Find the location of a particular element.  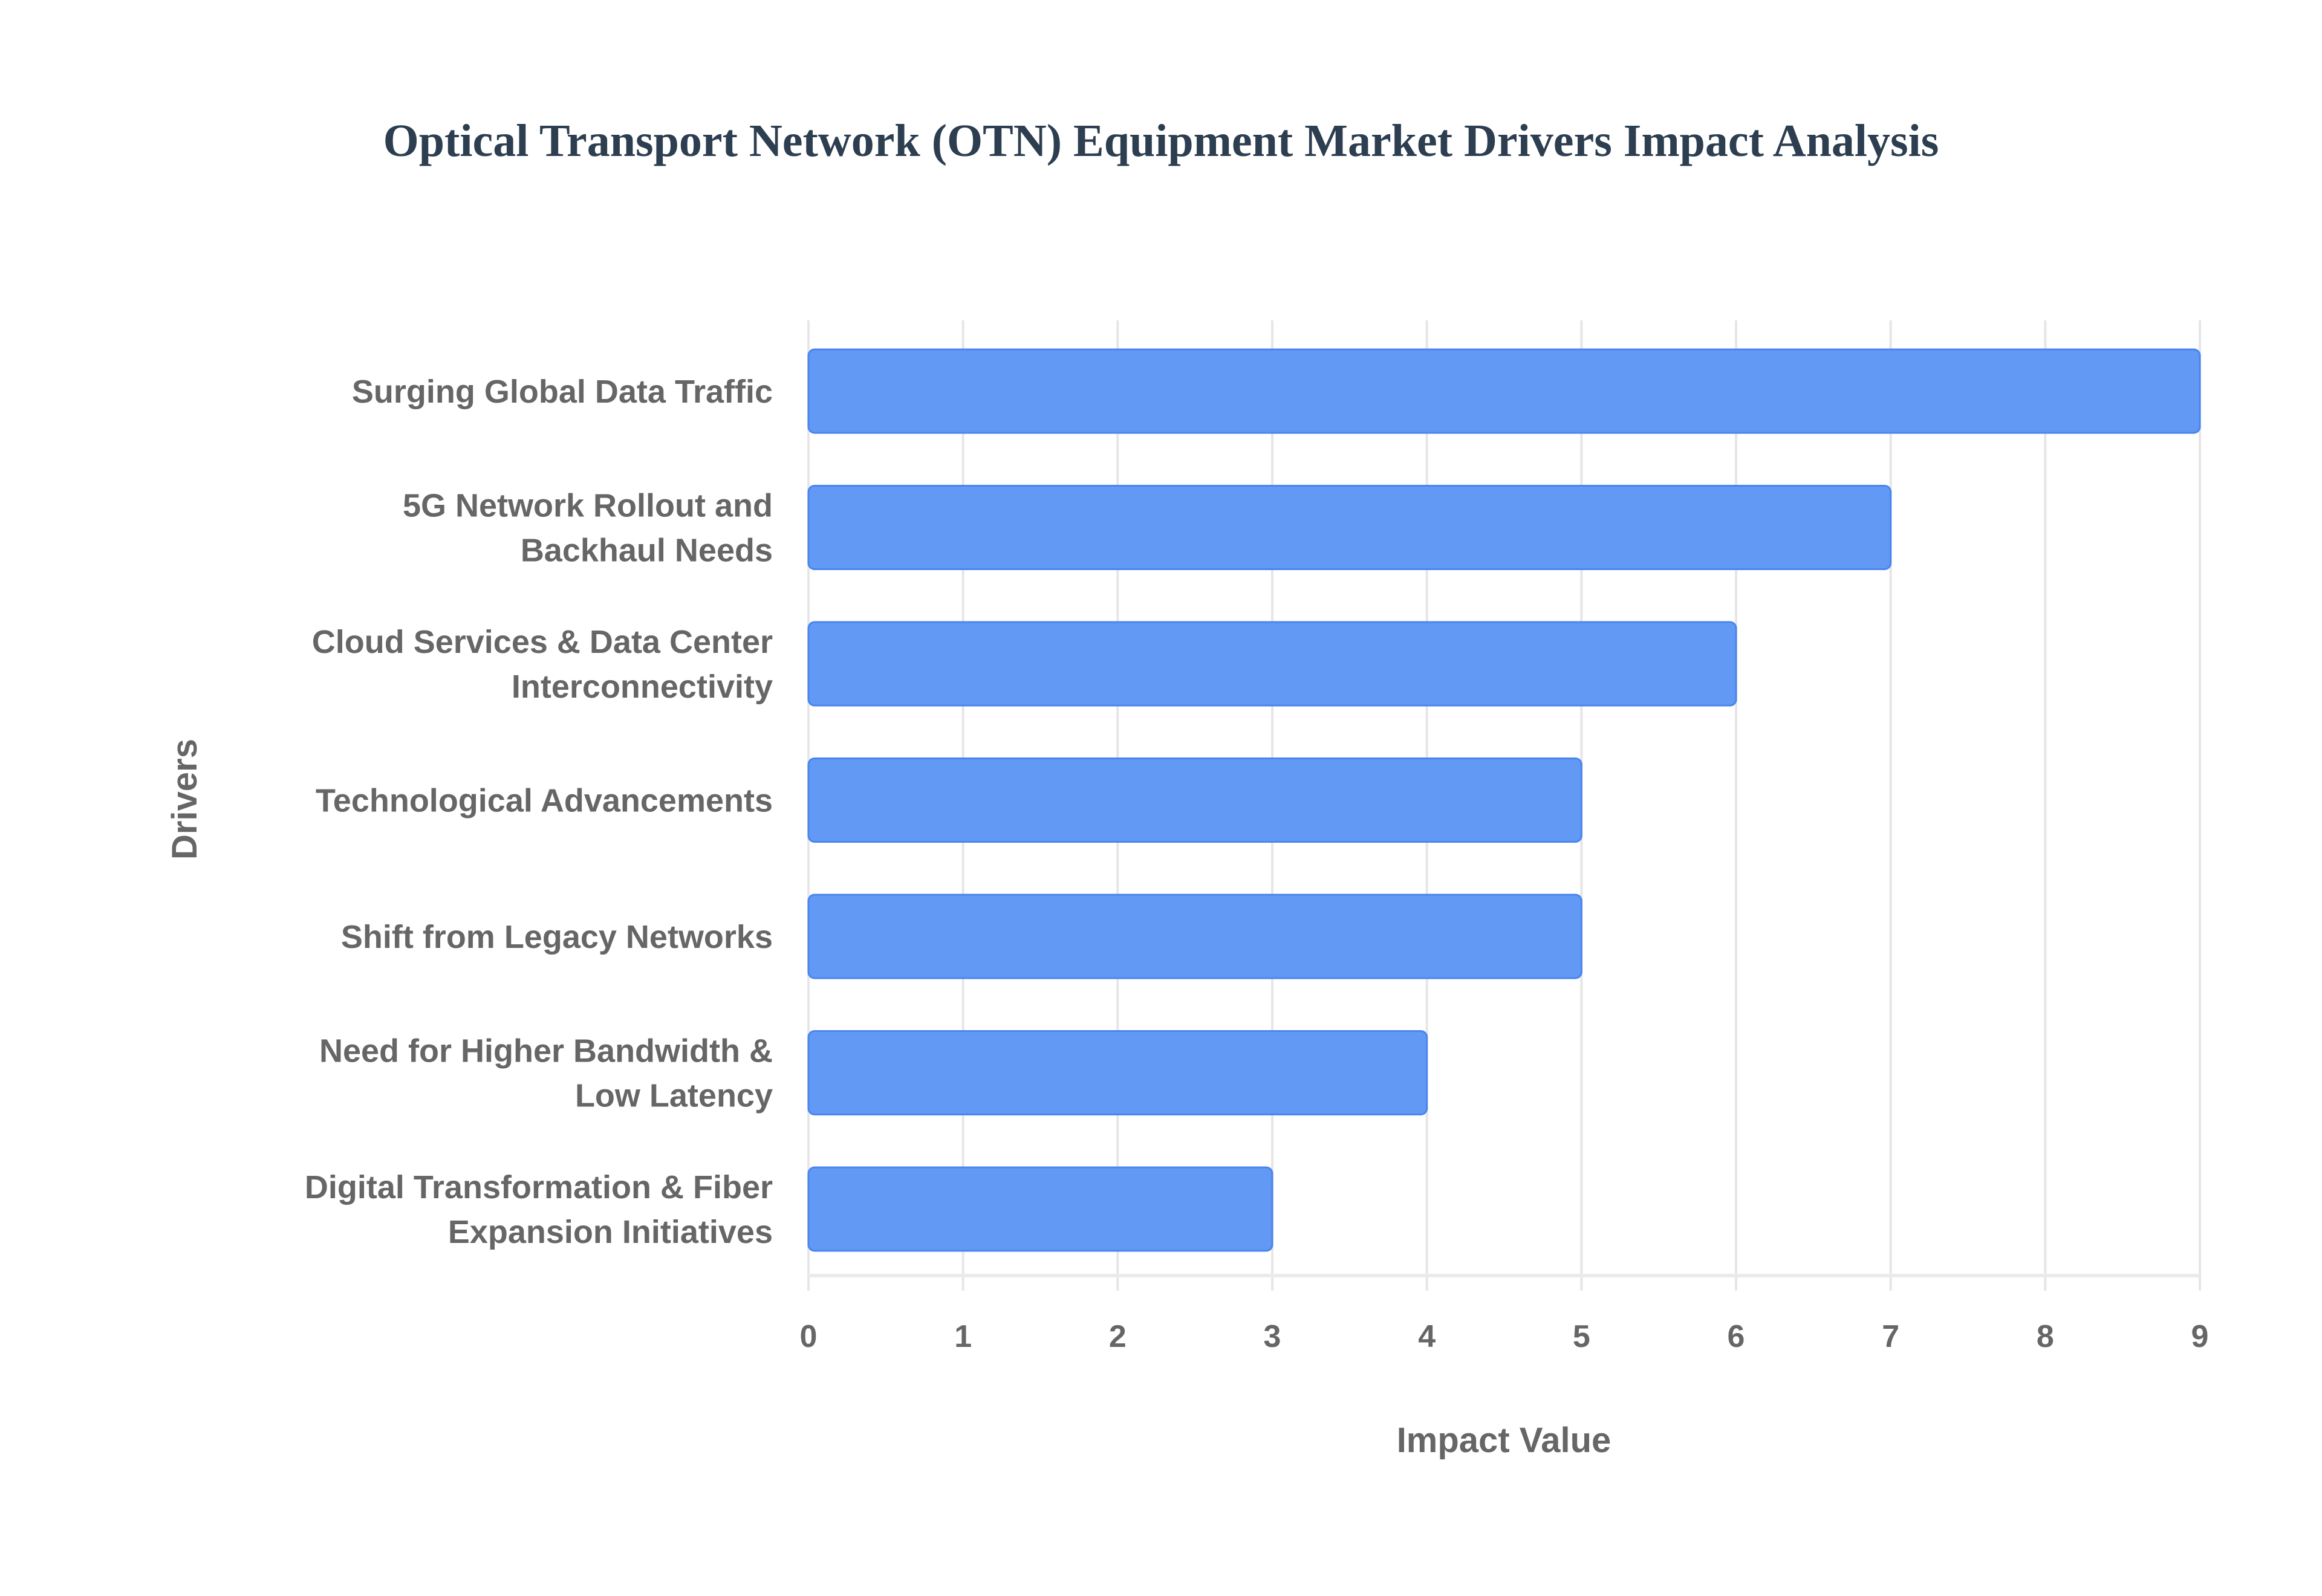

x-tick-label: 0 is located at coordinates (809, 1336).